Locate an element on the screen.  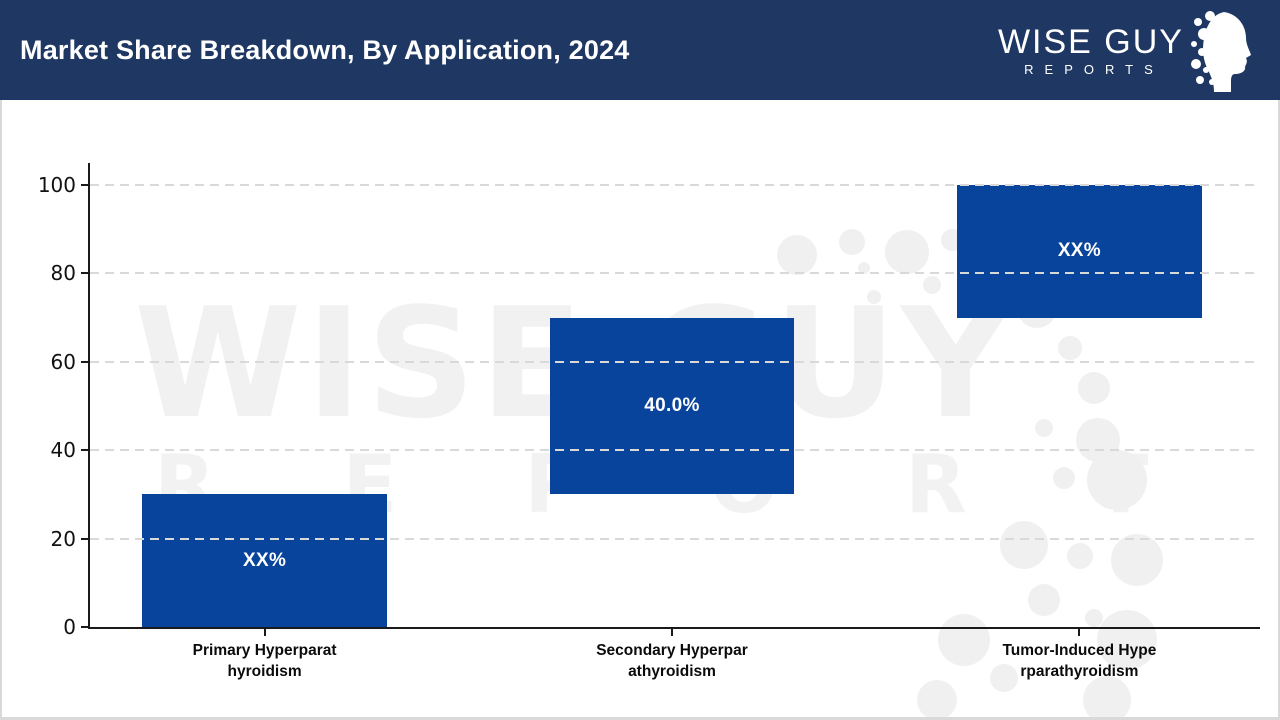
y-tick-label-0: 0 is located at coordinates (69, 627).